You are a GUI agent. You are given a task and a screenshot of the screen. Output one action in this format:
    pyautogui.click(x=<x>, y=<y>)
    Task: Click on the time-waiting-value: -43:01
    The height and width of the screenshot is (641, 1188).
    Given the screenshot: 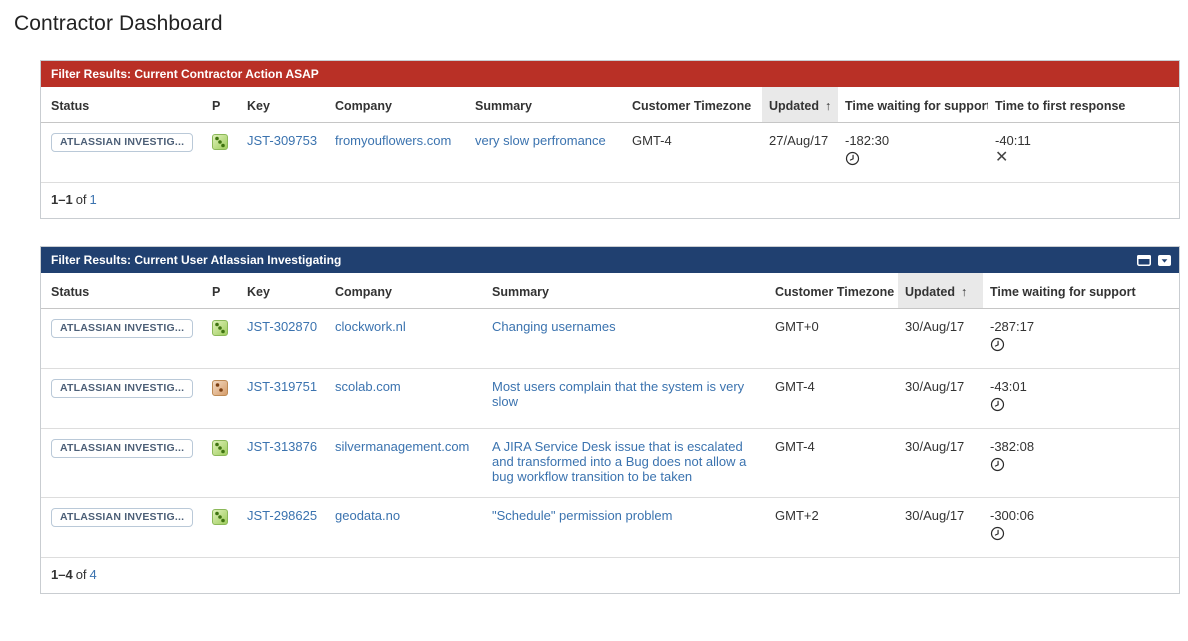 What is the action you would take?
    pyautogui.click(x=1008, y=386)
    